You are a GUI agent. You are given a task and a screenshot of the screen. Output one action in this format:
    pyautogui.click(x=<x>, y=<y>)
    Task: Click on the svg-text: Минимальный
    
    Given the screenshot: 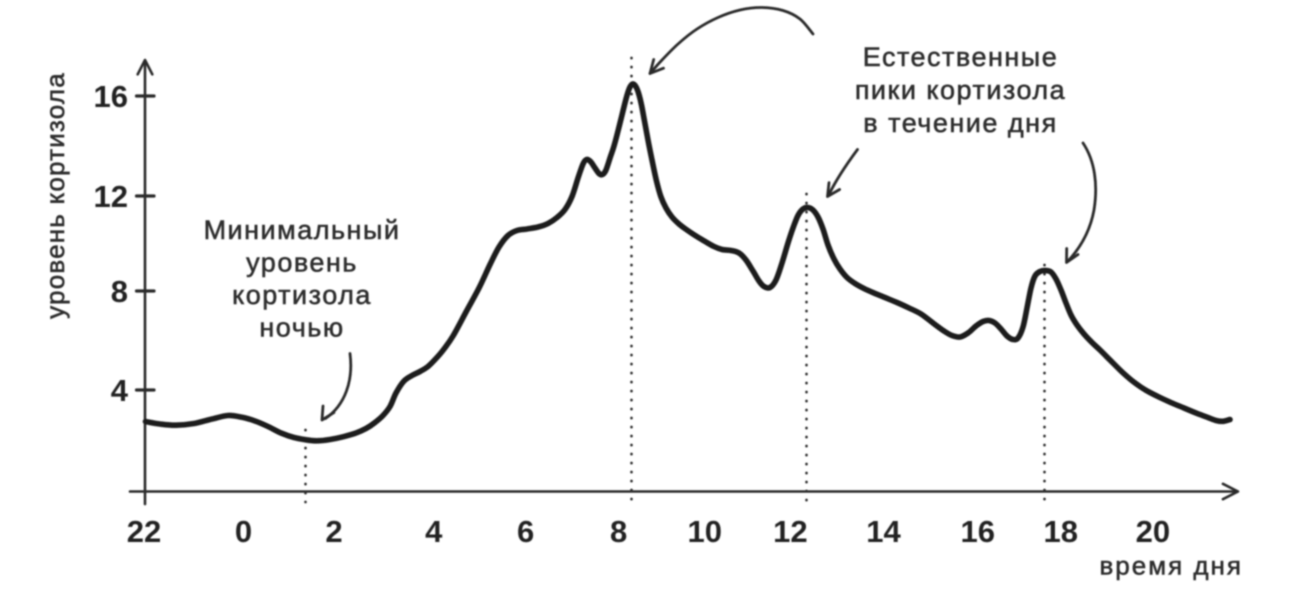 What is the action you would take?
    pyautogui.click(x=302, y=230)
    